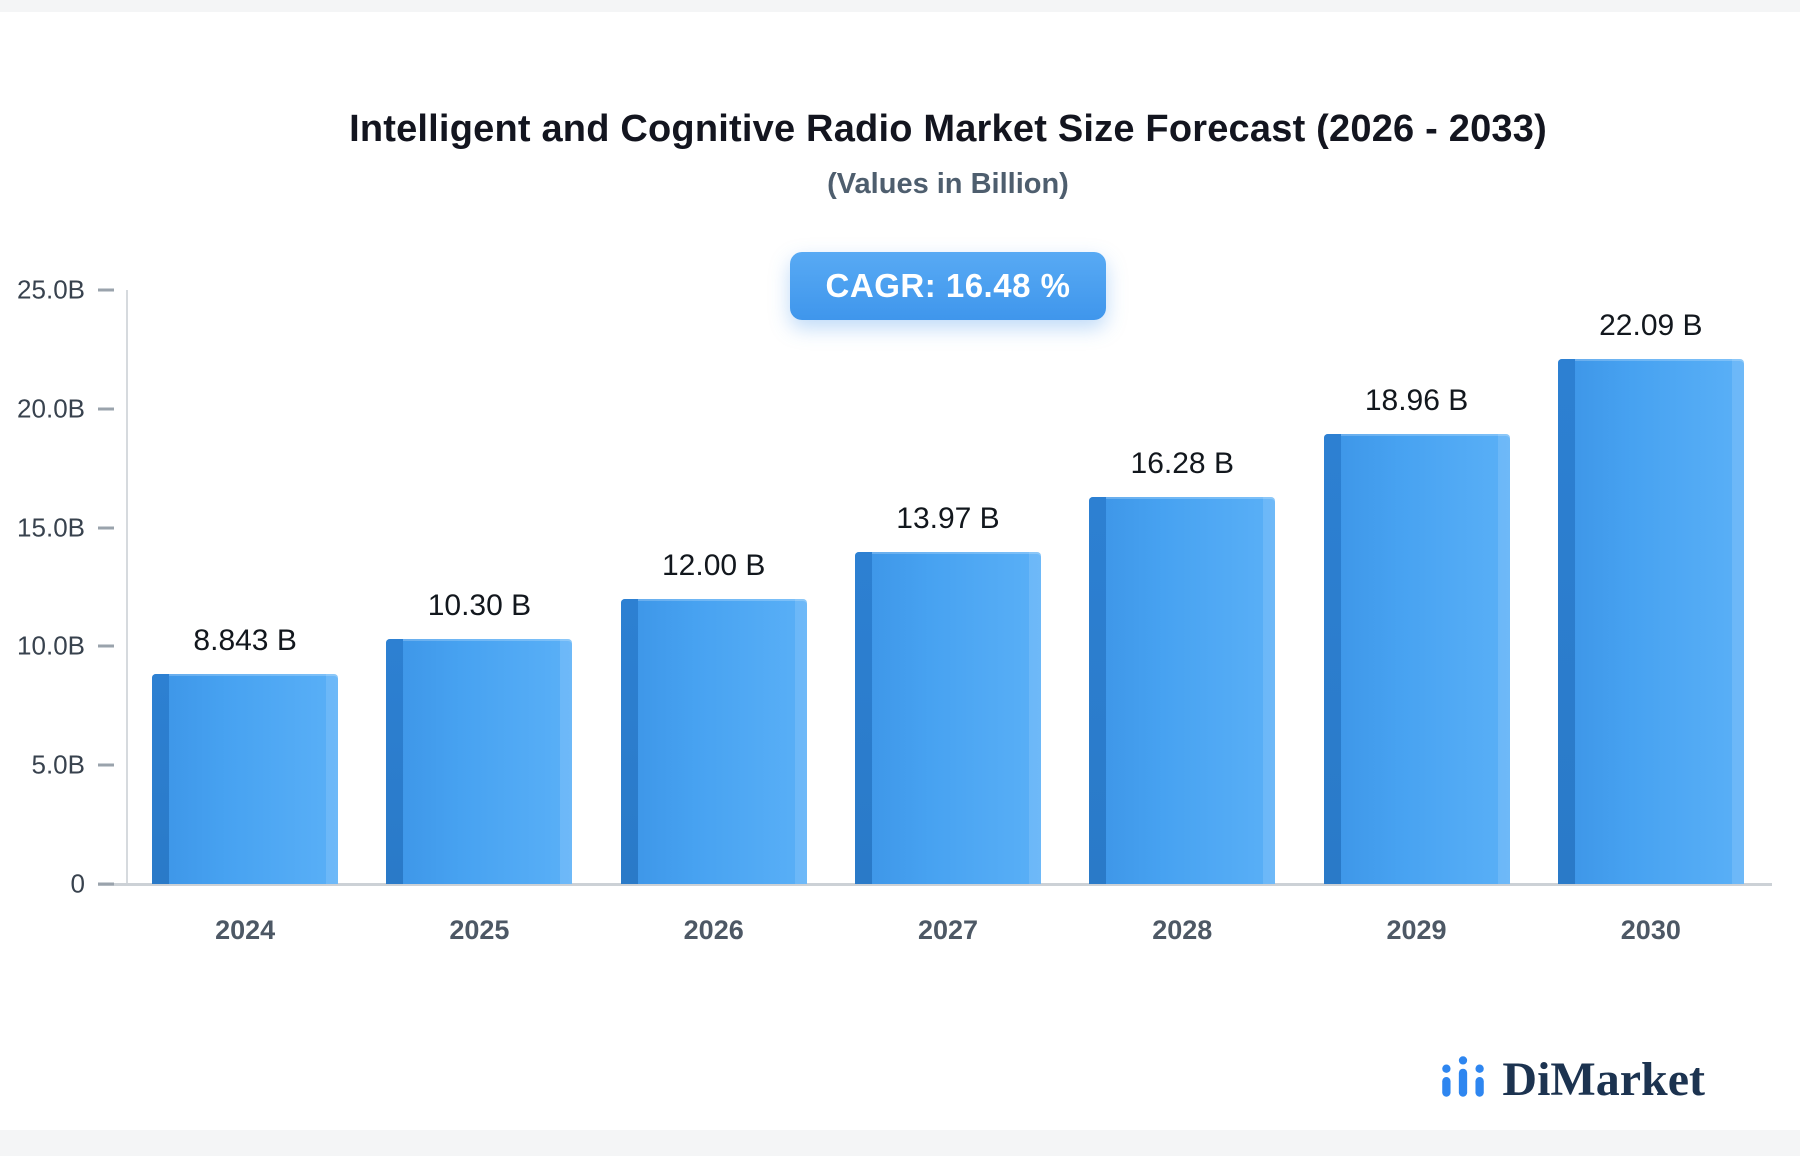  Describe the element at coordinates (1182, 464) in the screenshot. I see `bar-value-label: 16.28 B` at that location.